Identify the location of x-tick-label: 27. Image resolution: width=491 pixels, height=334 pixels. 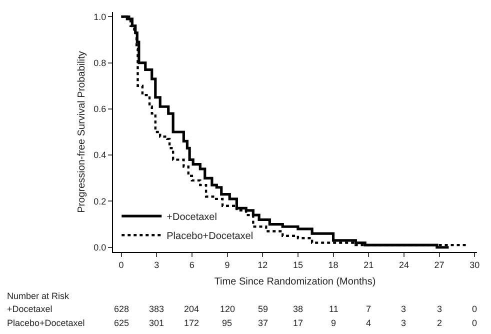
(439, 265).